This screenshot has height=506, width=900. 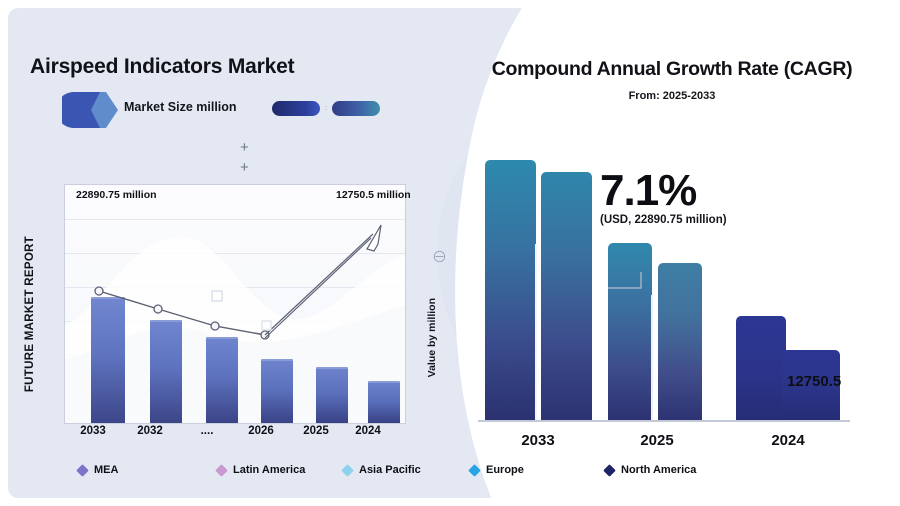 I want to click on left-bar-2033, so click(x=108, y=360).